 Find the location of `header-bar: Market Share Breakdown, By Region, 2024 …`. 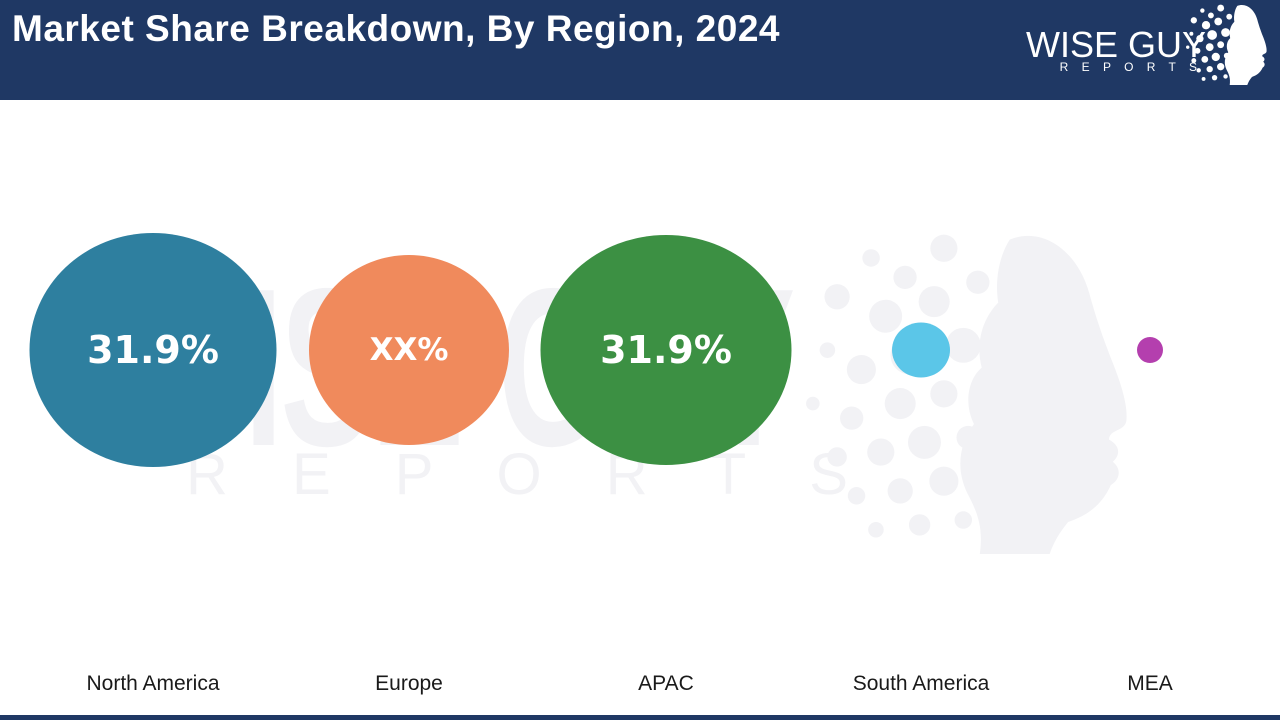

header-bar: Market Share Breakdown, By Region, 2024 … is located at coordinates (640, 50).